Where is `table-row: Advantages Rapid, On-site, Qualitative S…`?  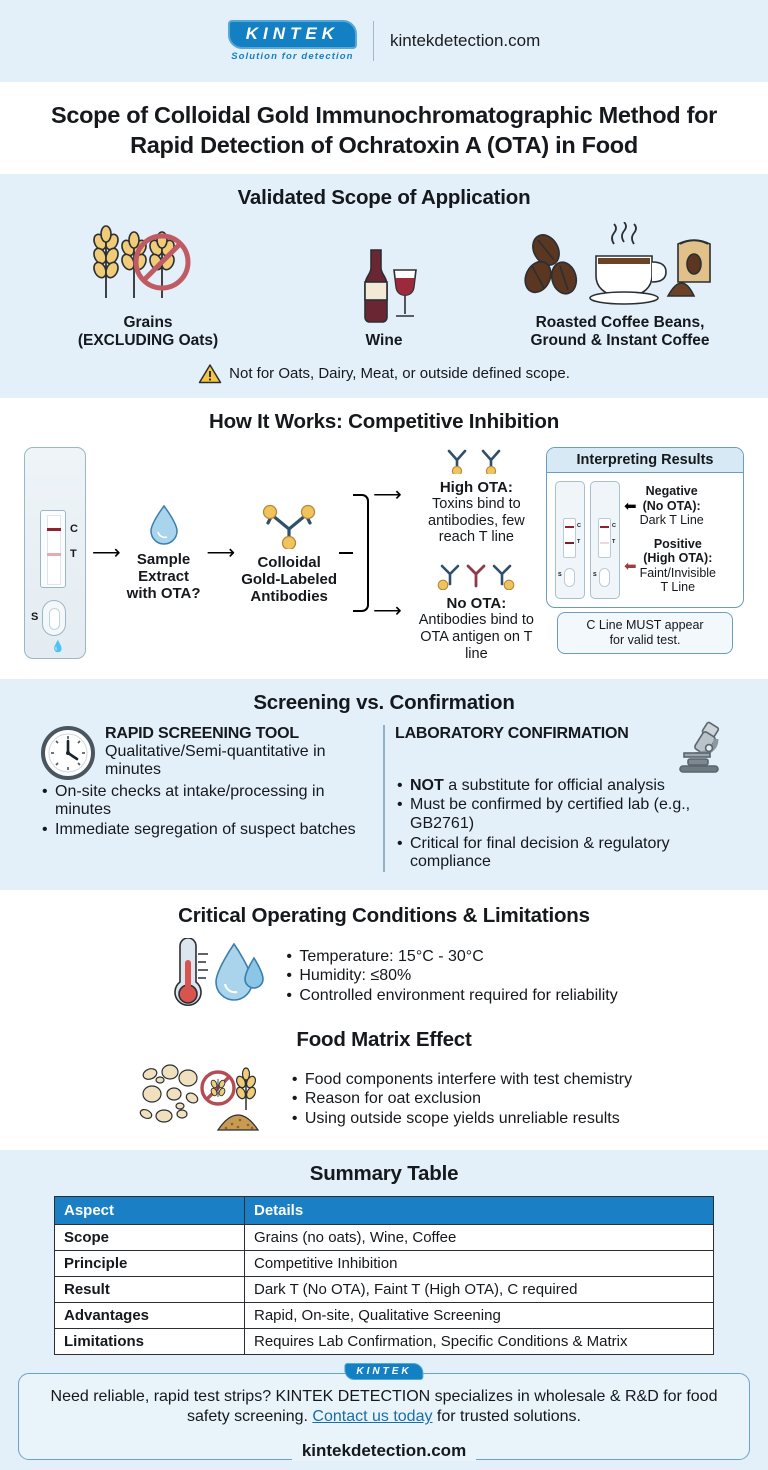
table-row: Advantages Rapid, On-site, Qualitative S… is located at coordinates (384, 1315).